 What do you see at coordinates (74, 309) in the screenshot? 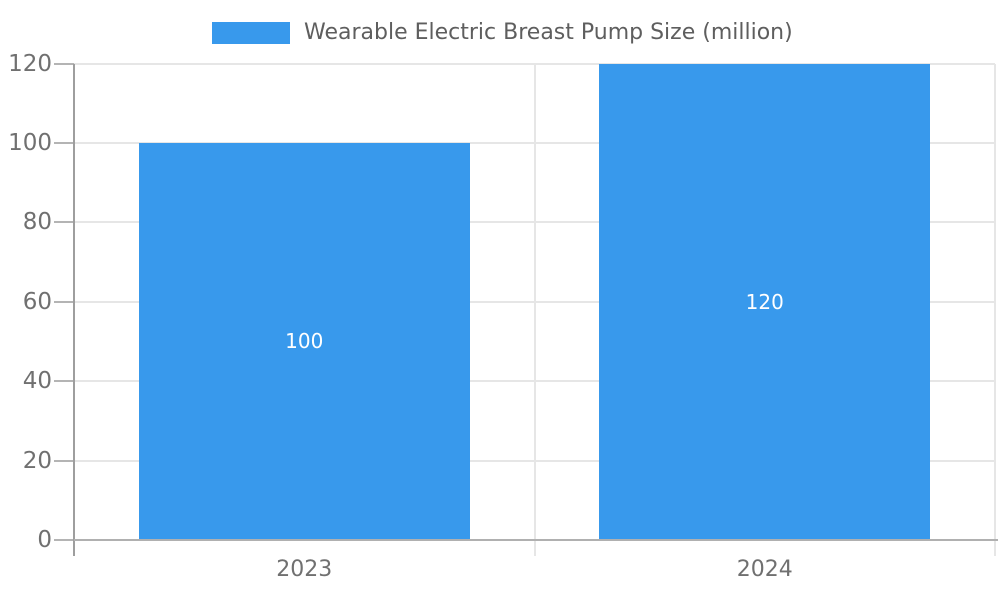
I see `y-axis-line` at bounding box center [74, 309].